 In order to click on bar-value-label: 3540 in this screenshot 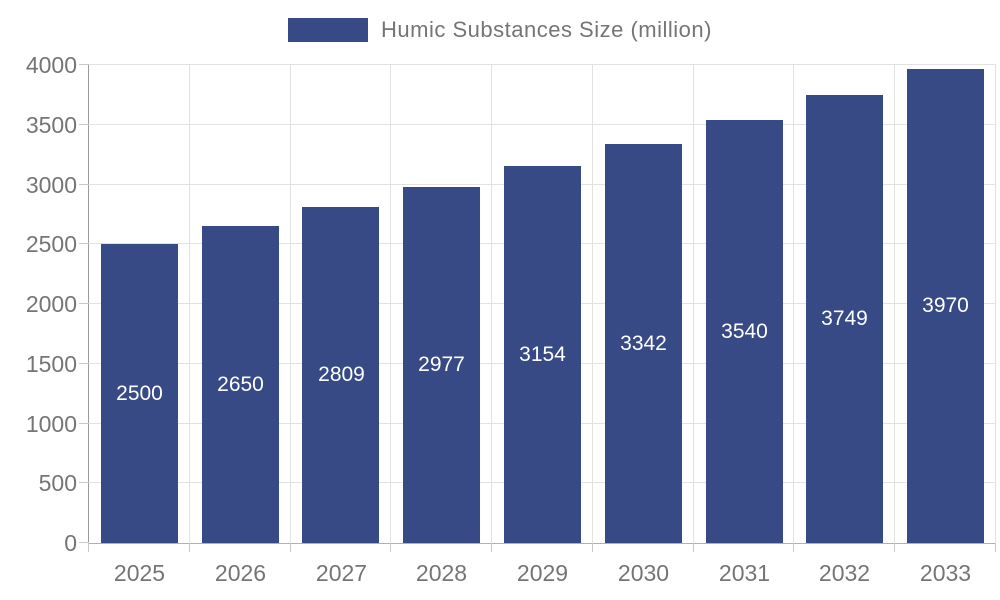, I will do `click(744, 331)`.